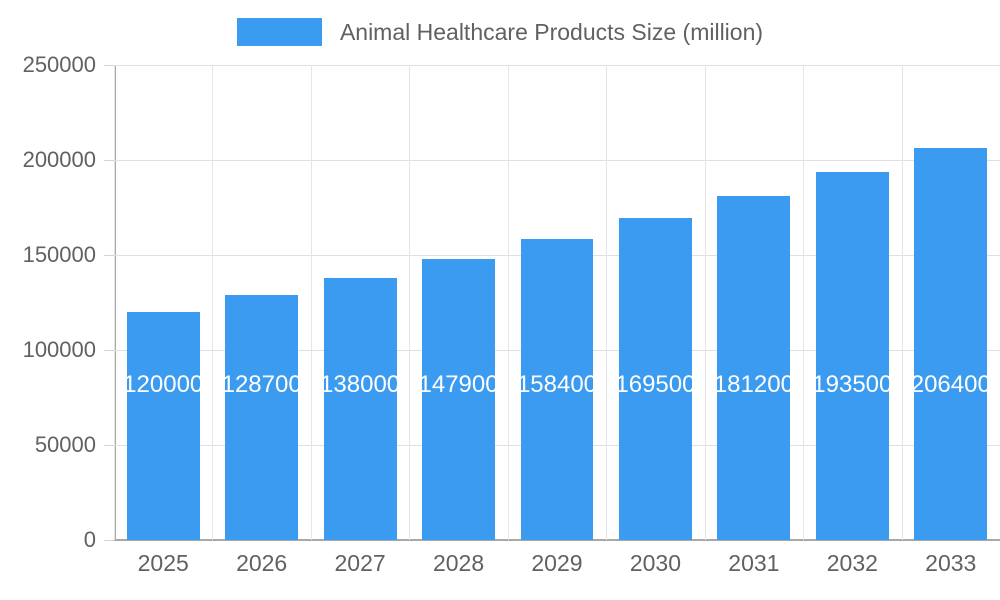 The height and width of the screenshot is (600, 1000). Describe the element at coordinates (852, 356) in the screenshot. I see `bar: 193500` at that location.